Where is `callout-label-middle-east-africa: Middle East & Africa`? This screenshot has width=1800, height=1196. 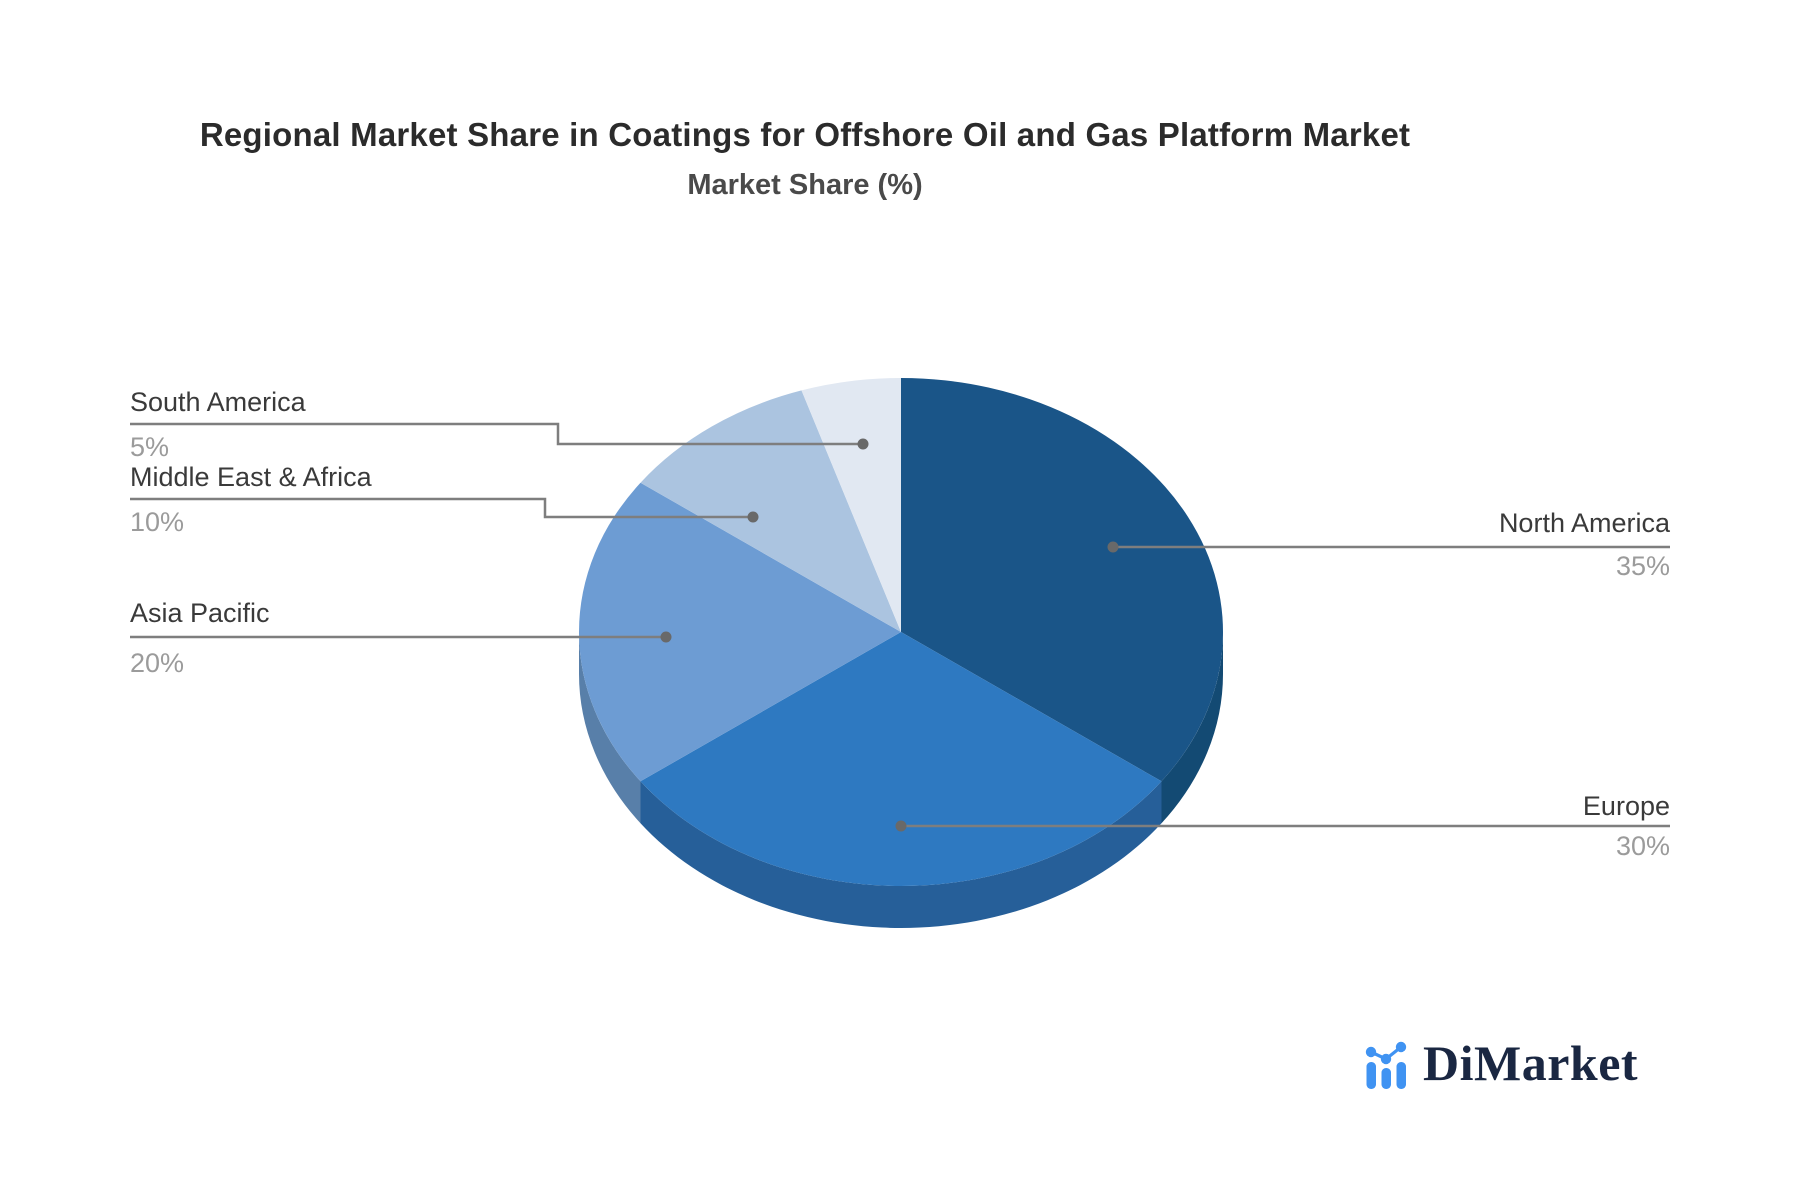
callout-label-middle-east-africa: Middle East & Africa is located at coordinates (251, 477).